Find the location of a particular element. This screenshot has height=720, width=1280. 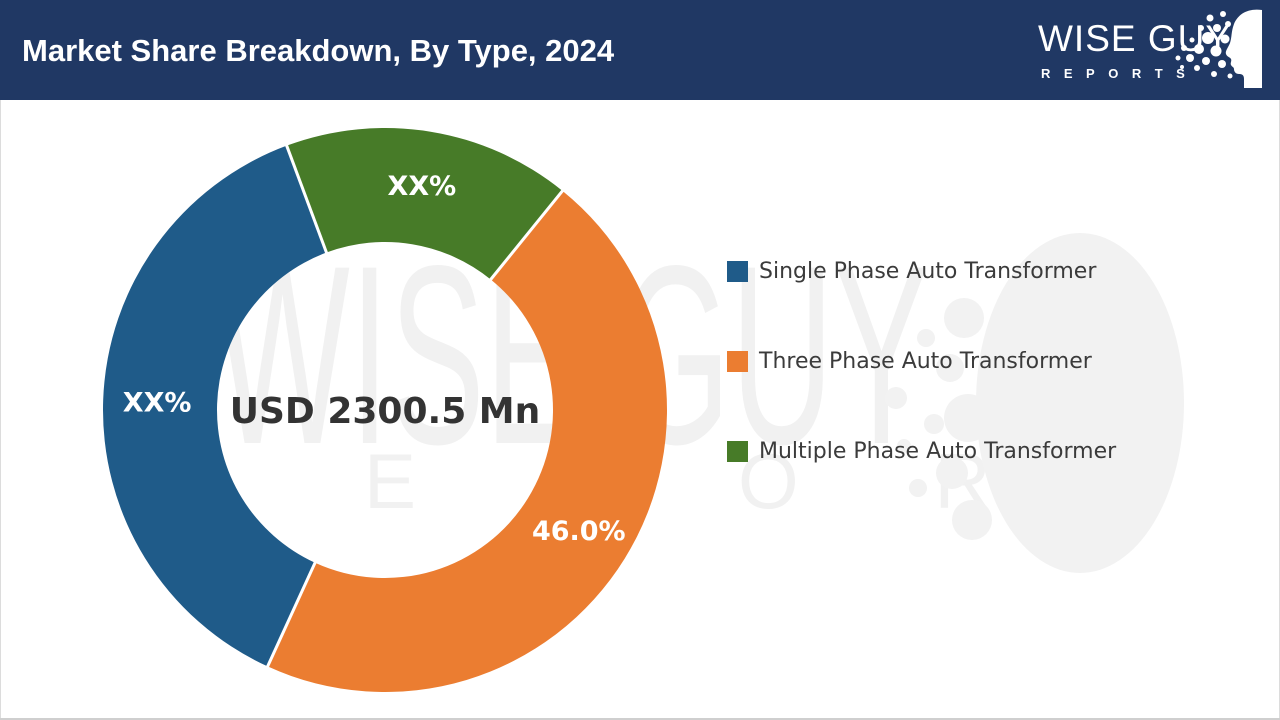

logo-dots is located at coordinates (1205, 45).